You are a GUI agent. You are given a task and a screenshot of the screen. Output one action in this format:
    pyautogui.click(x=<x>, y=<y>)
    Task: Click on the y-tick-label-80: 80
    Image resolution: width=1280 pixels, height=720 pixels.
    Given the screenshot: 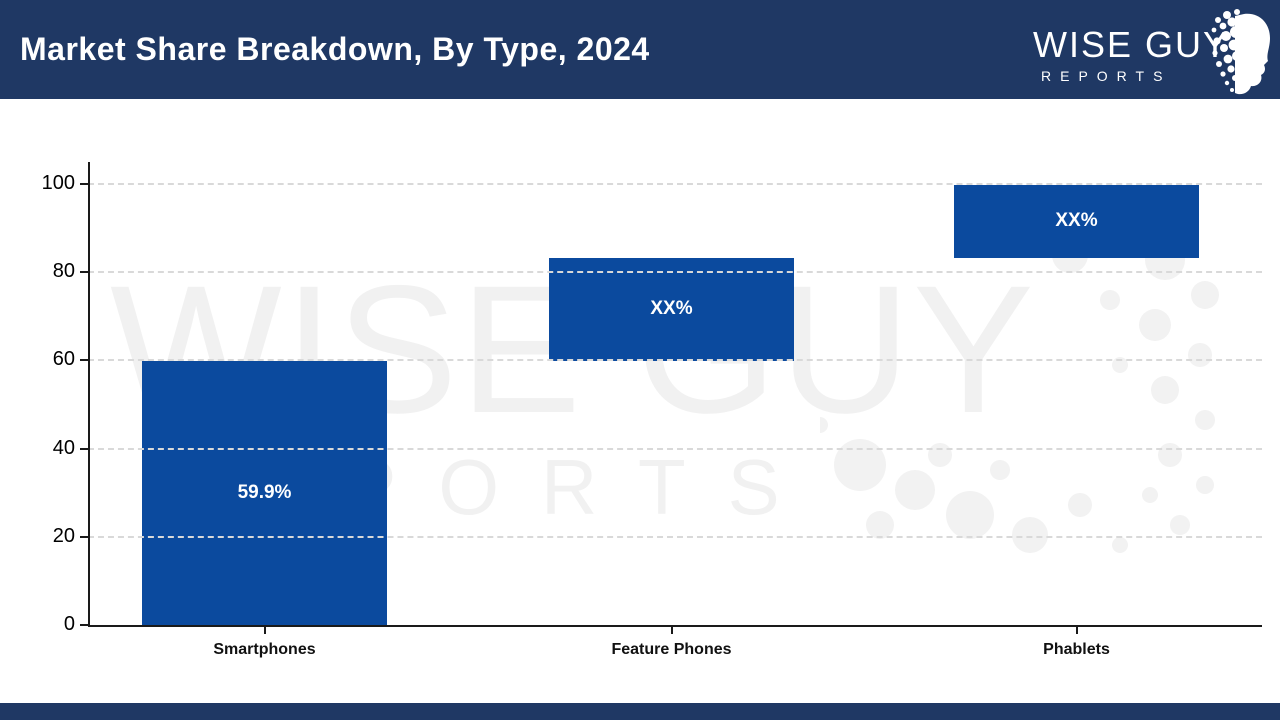 What is the action you would take?
    pyautogui.click(x=63, y=271)
    